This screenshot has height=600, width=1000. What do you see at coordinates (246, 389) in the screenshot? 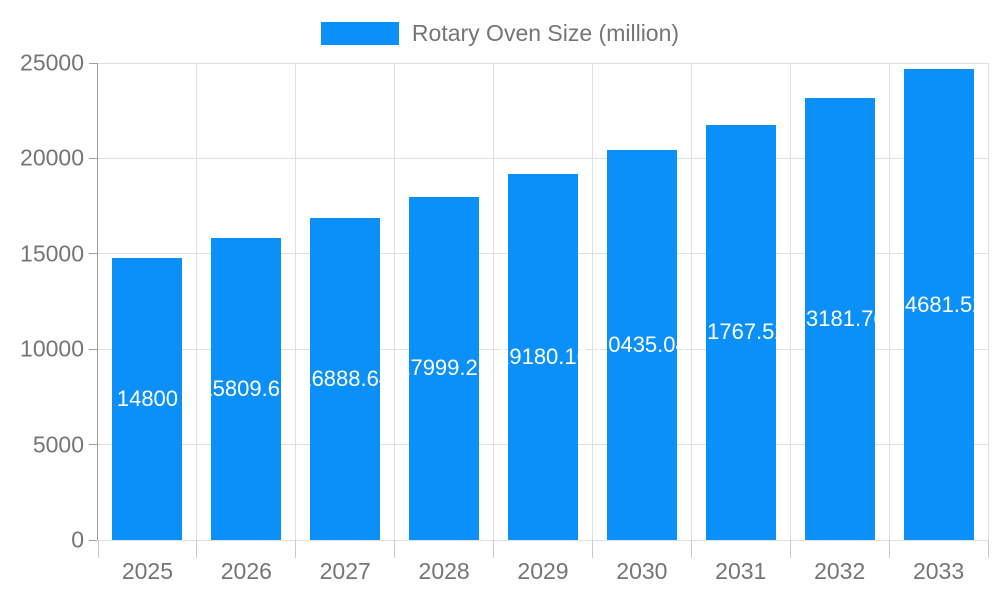
I see `bar-2026` at bounding box center [246, 389].